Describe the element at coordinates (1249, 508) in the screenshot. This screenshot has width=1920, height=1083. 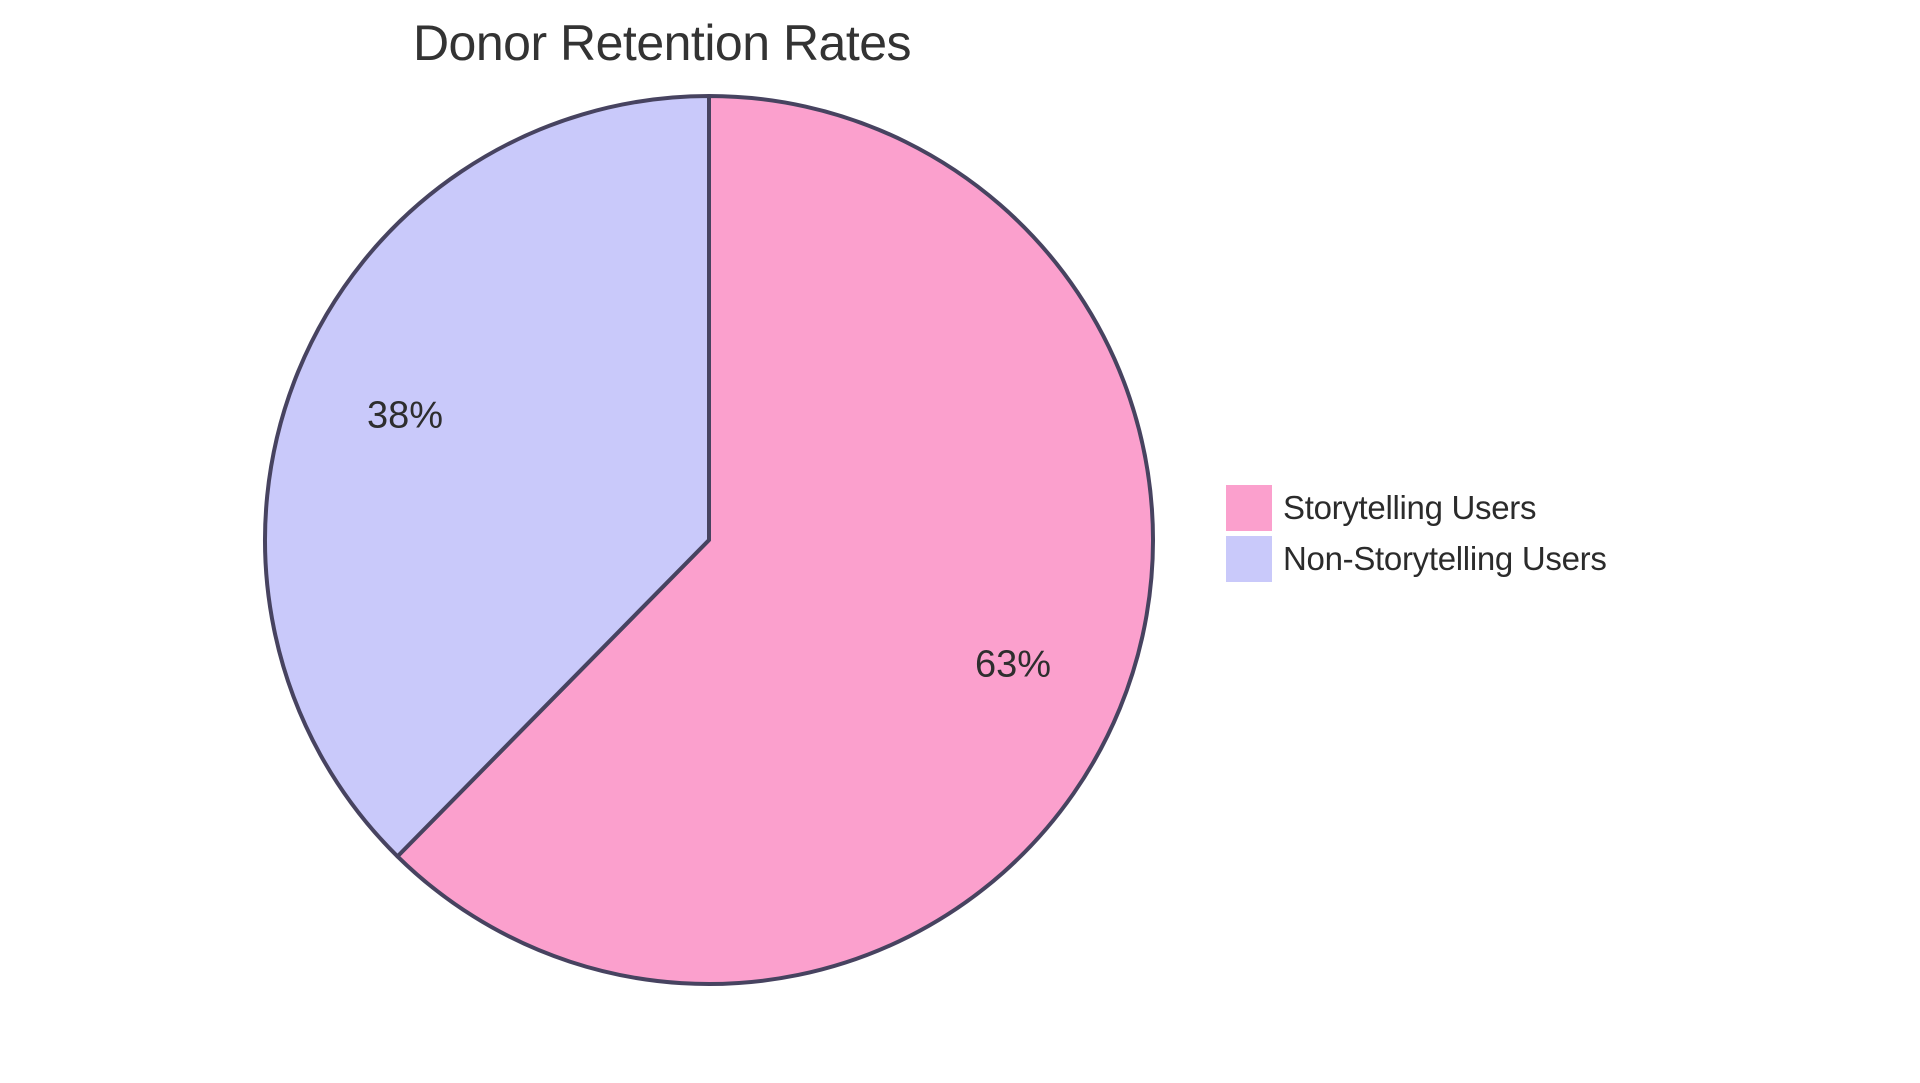
I see `legend-swatch-storytelling-users-icon` at that location.